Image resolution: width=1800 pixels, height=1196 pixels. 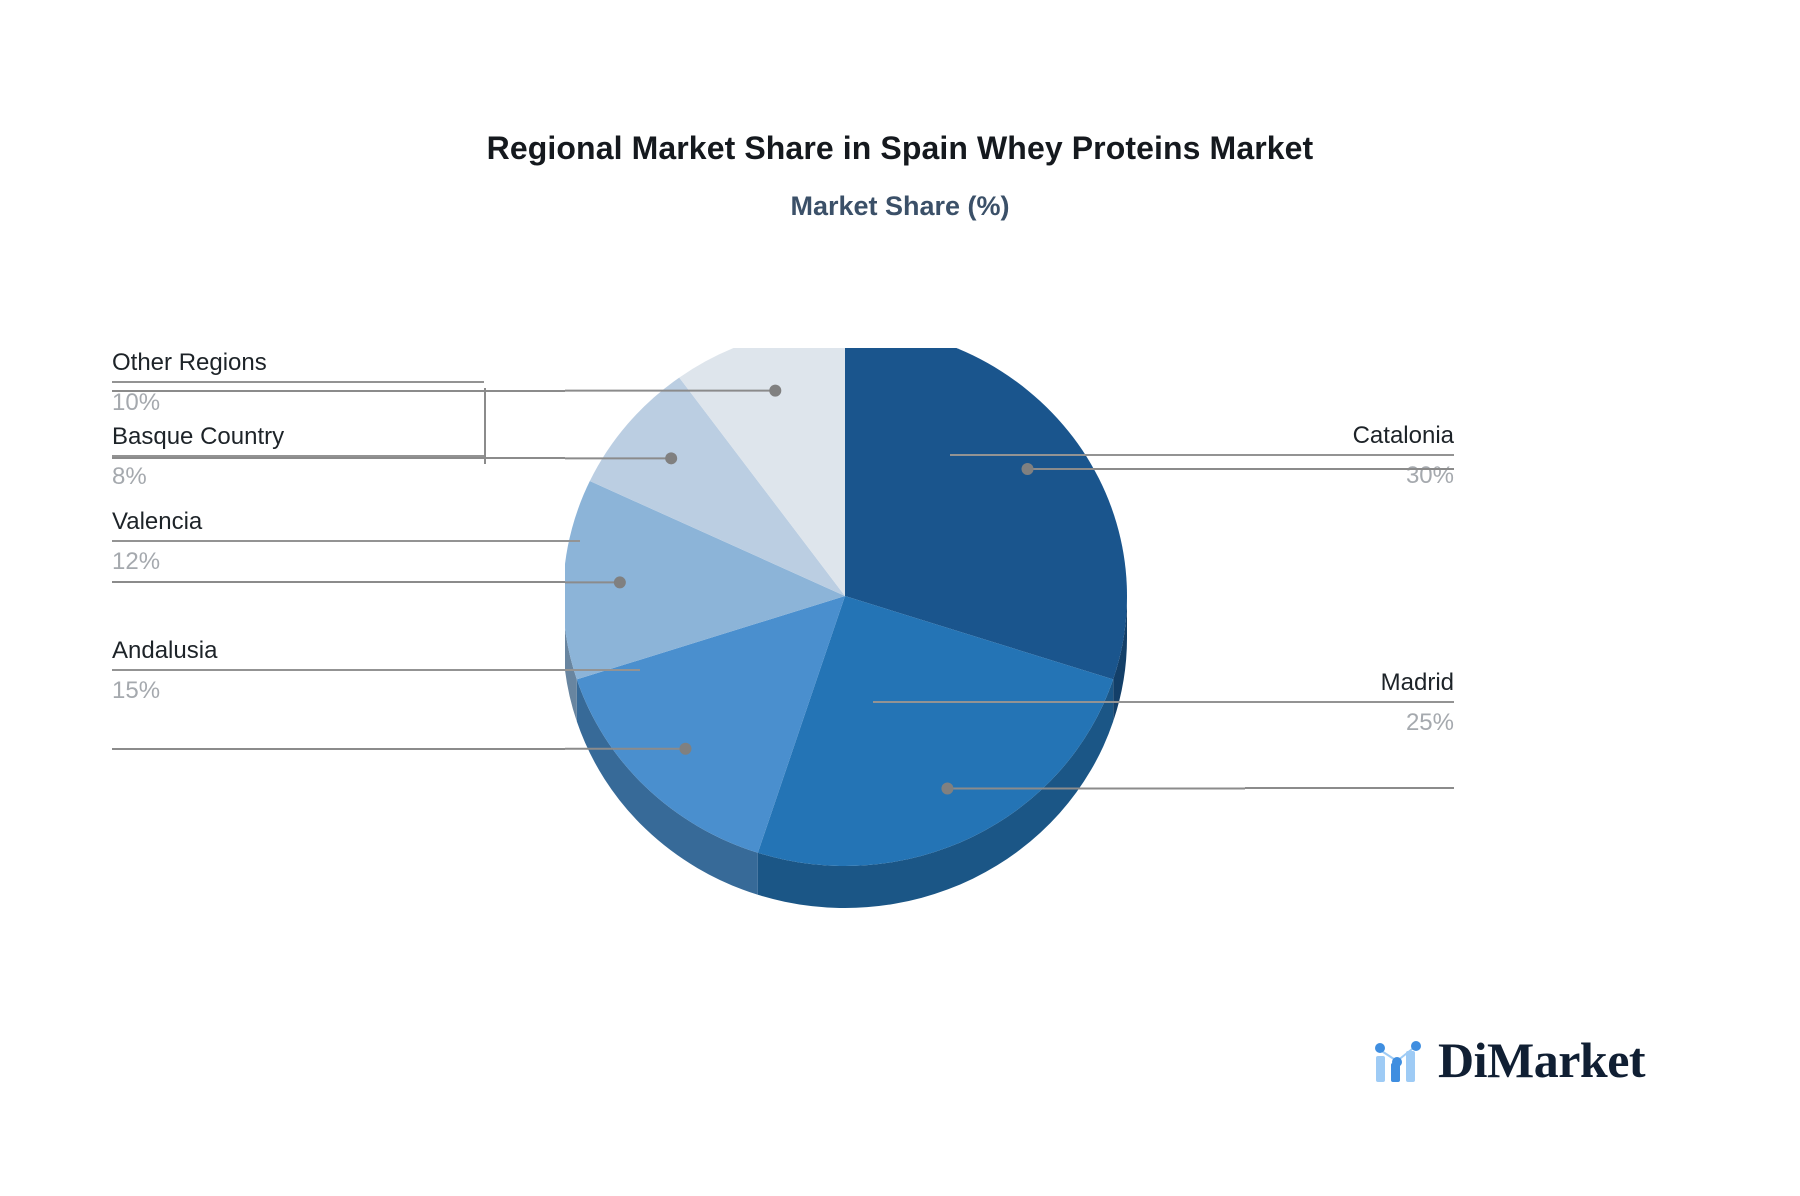 I want to click on pie-slice-madrid, so click(x=935, y=731).